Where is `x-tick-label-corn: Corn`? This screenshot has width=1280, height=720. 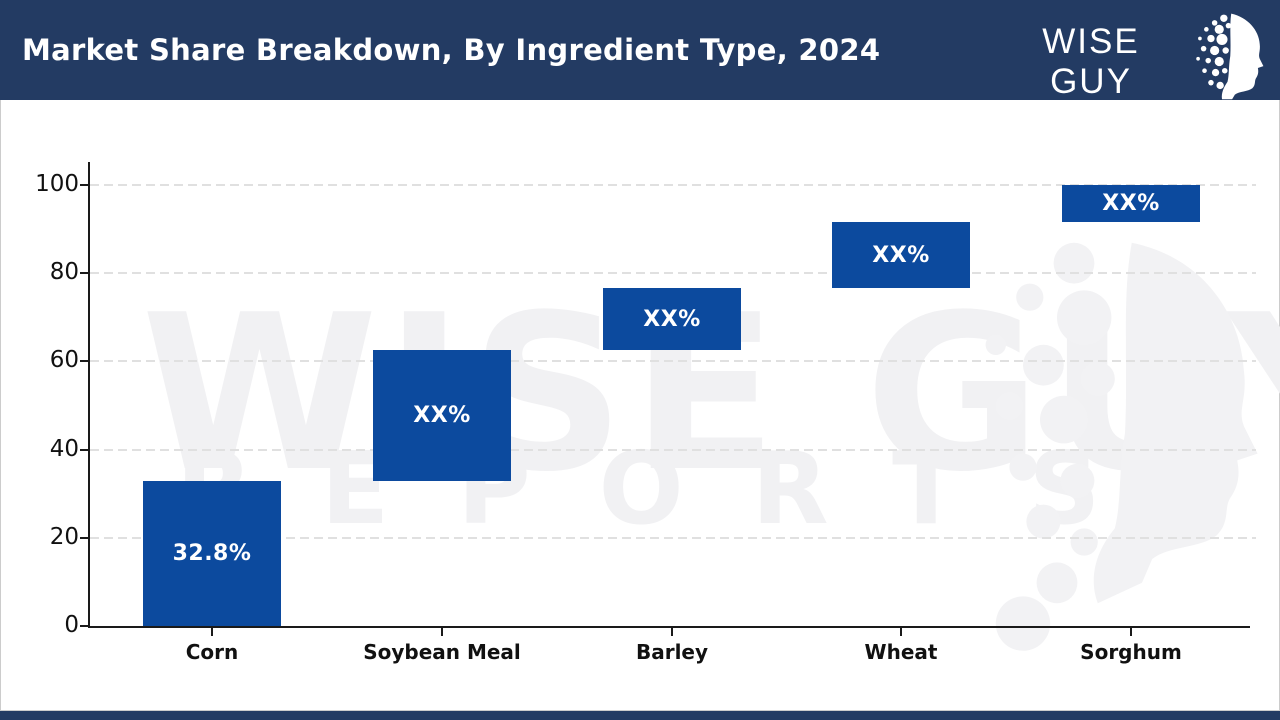
x-tick-label-corn: Corn is located at coordinates (212, 652).